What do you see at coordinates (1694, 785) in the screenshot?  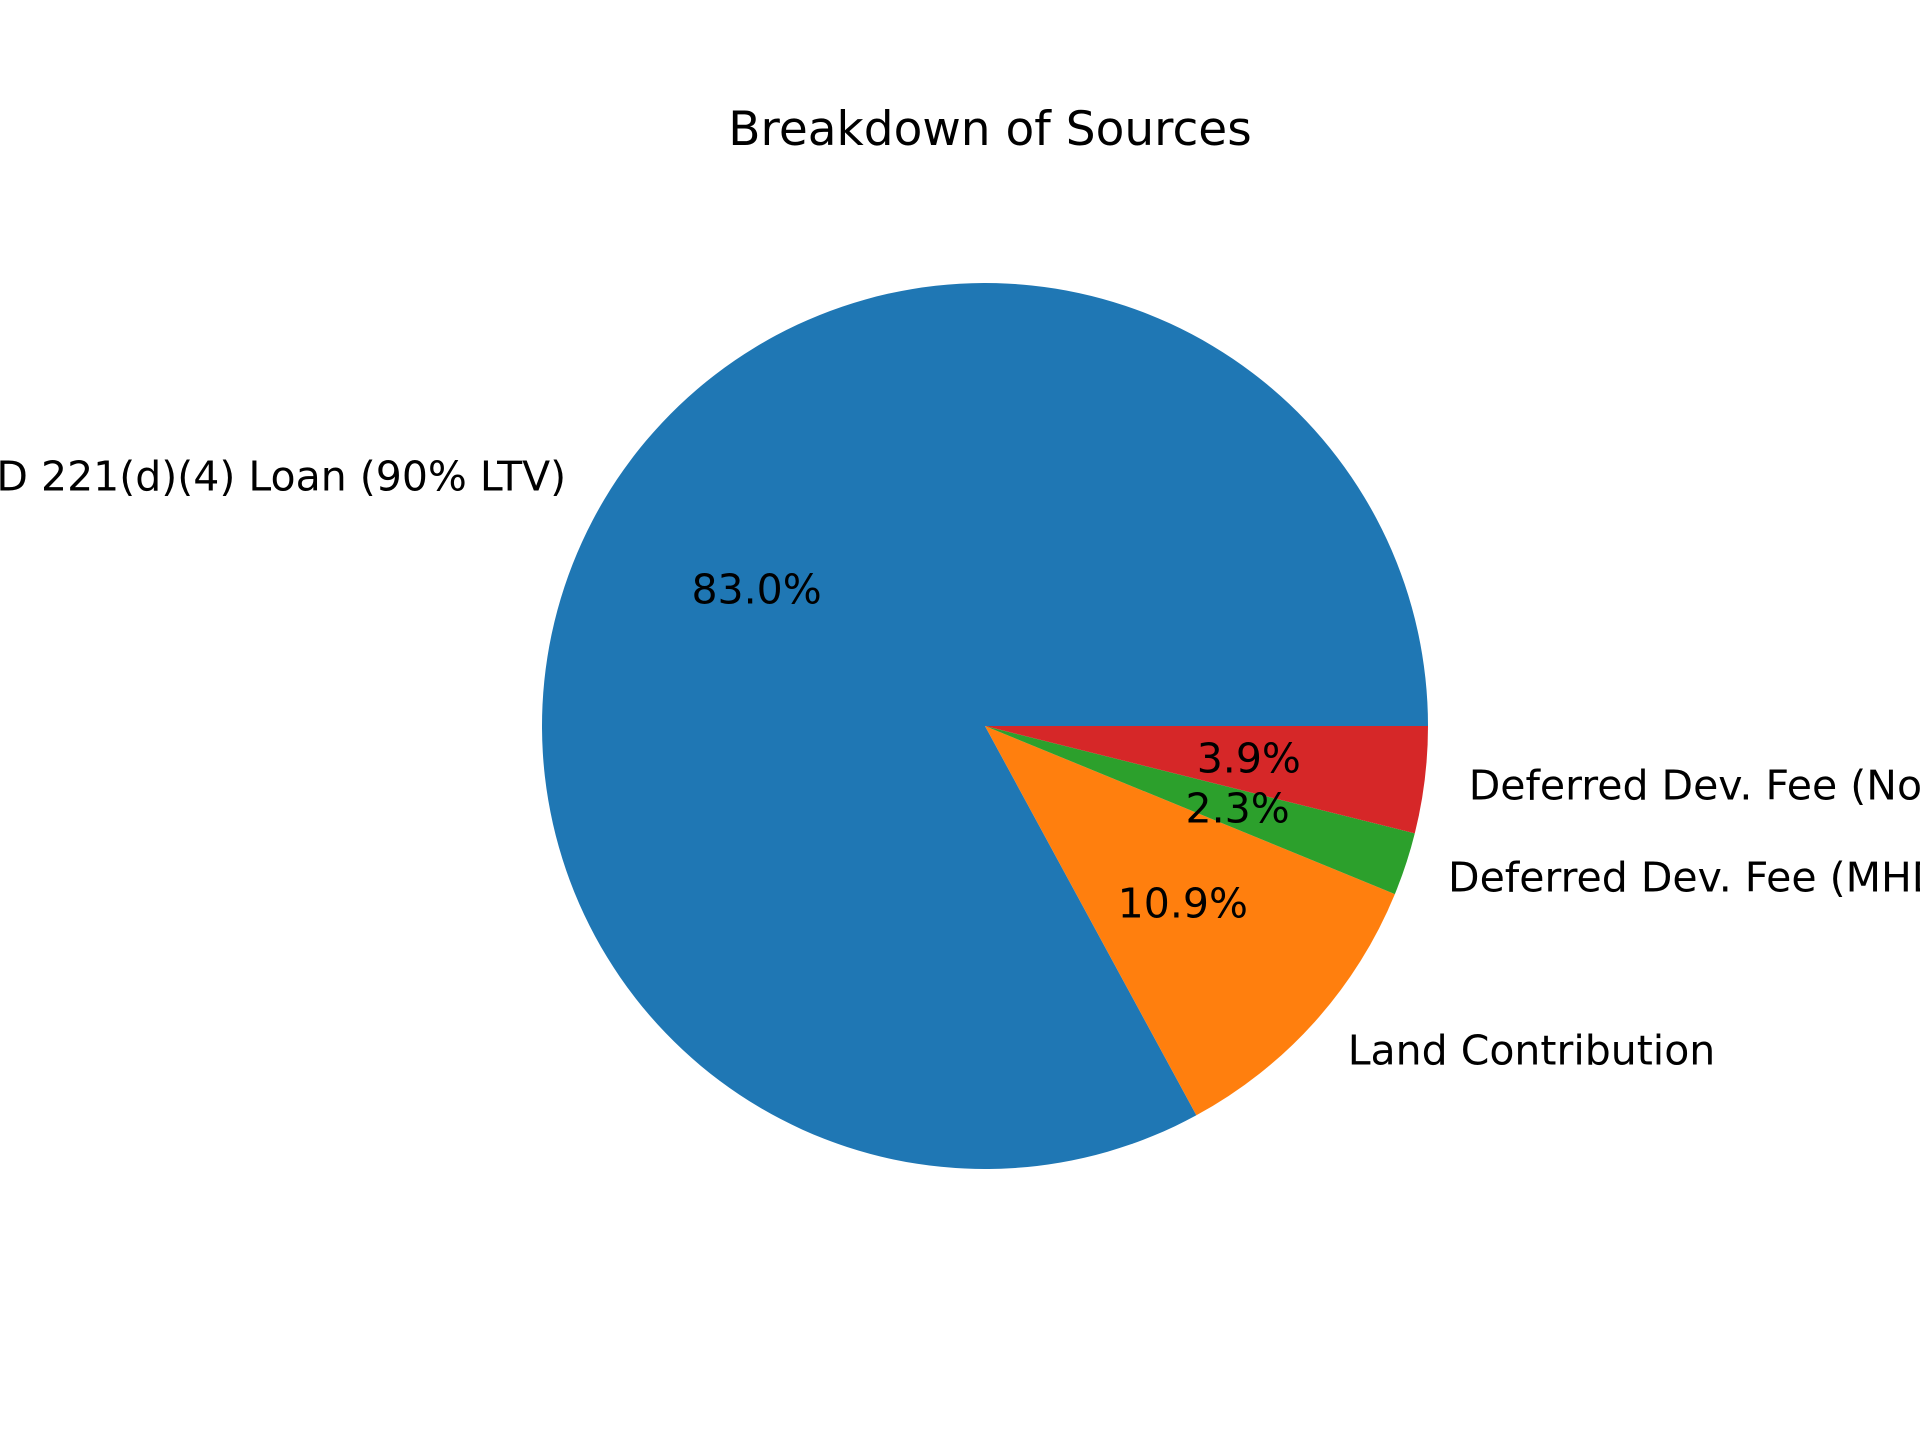 I see `slice-label-3: Deferred Dev. Fee (Non-MHDC)` at bounding box center [1694, 785].